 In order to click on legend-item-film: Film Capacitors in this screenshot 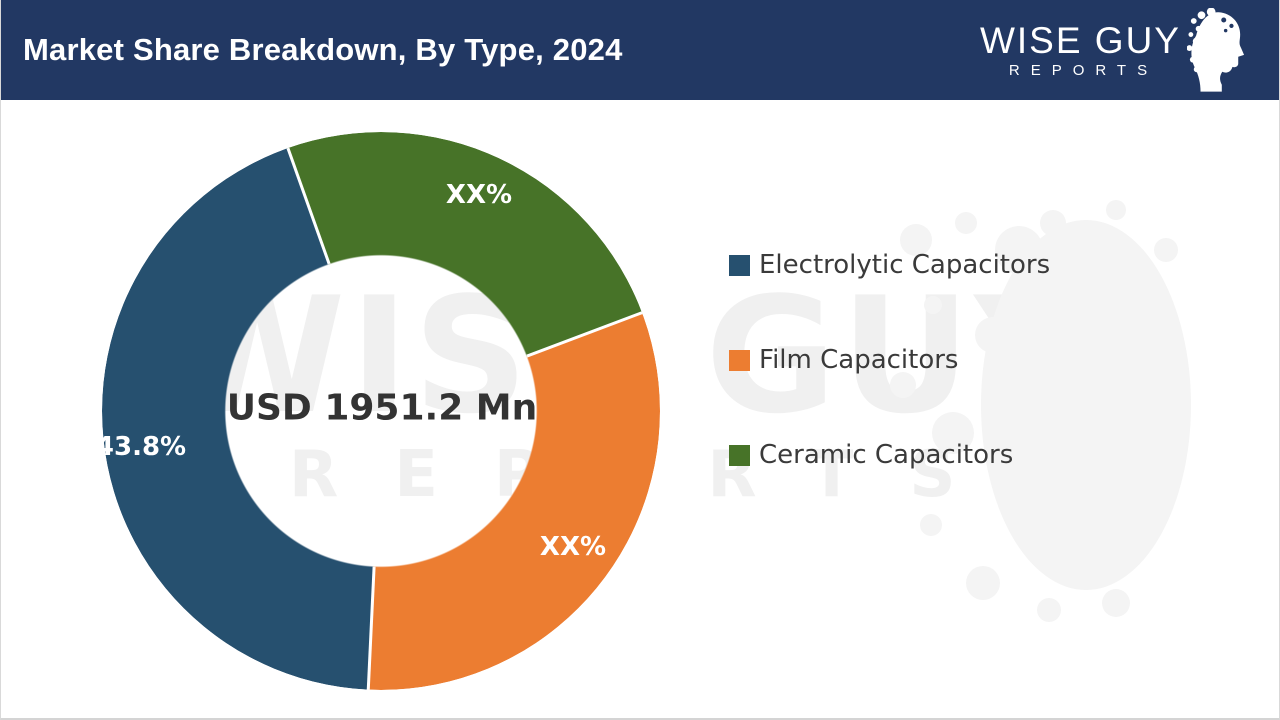, I will do `click(889, 360)`.